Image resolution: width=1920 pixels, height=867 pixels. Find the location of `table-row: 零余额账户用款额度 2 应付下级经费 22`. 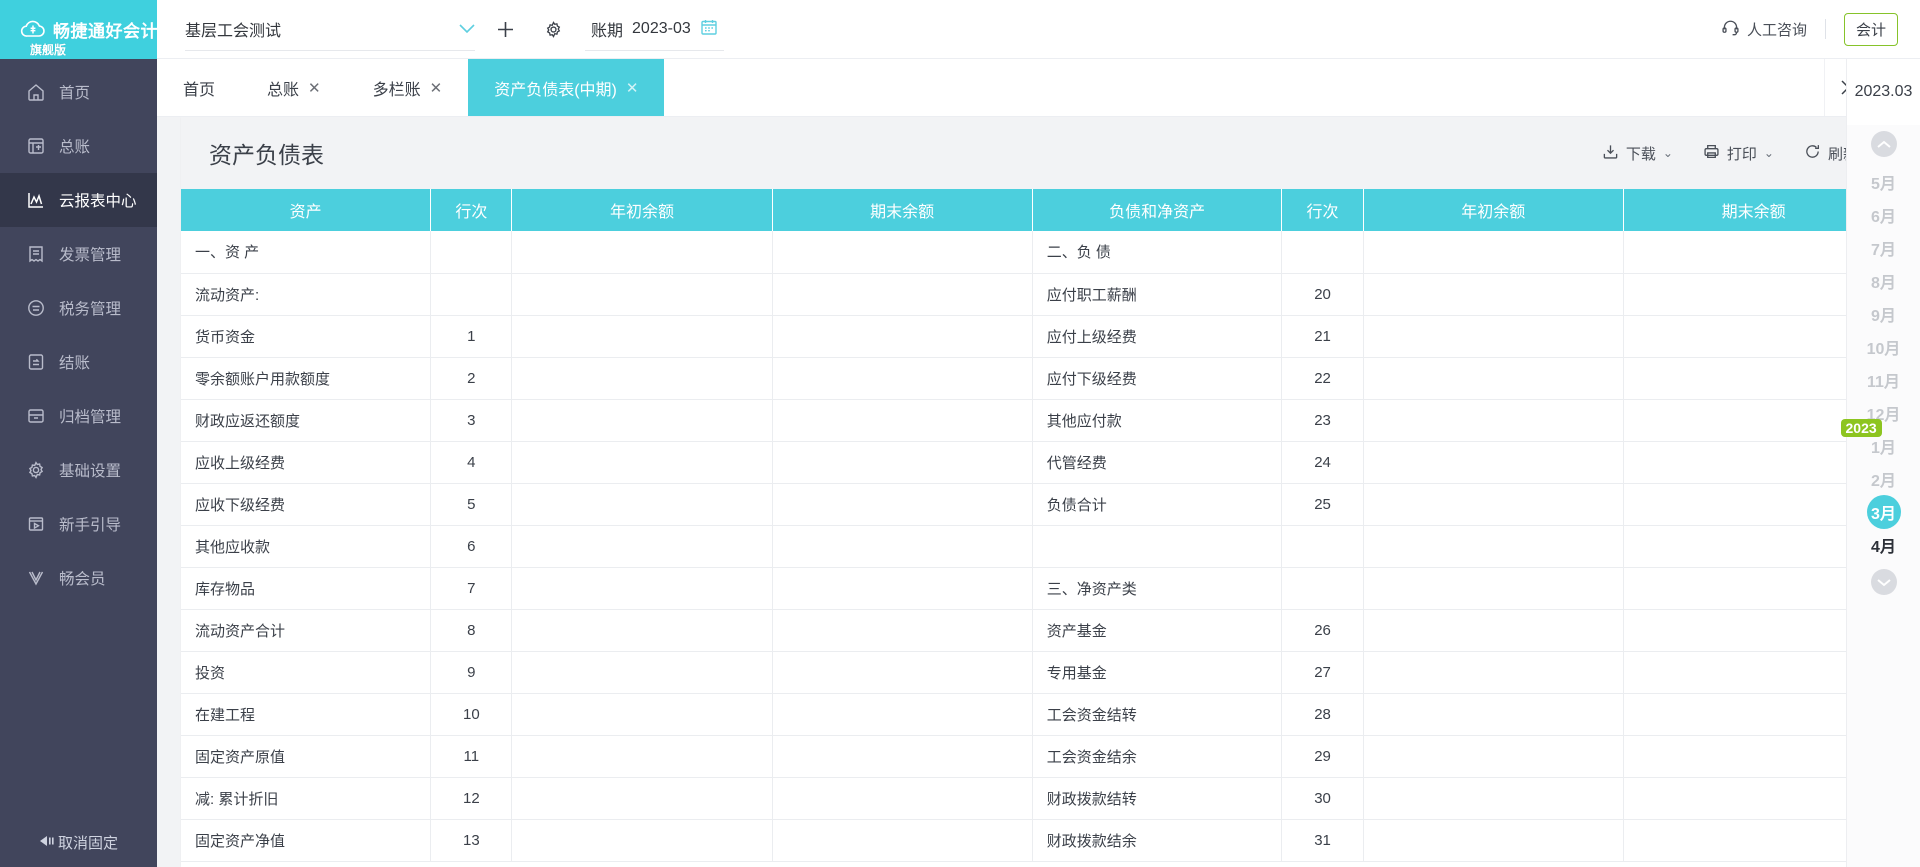

table-row: 零余额账户用款额度 2 应付下级经费 22 is located at coordinates (1032, 378).